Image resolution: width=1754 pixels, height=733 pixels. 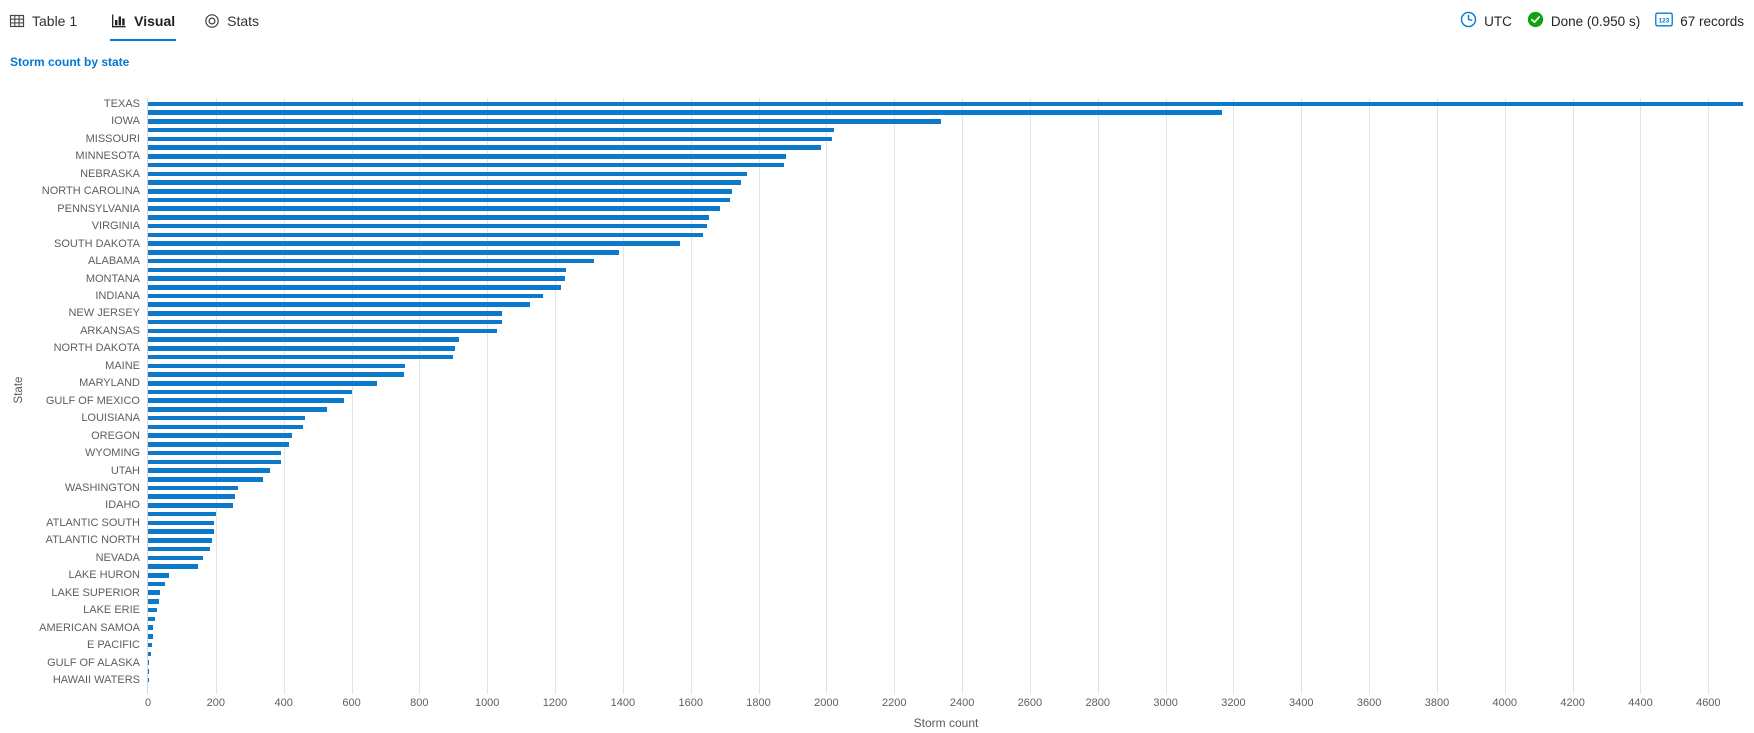 What do you see at coordinates (1699, 21) in the screenshot?
I see `record-count: 123 67 records` at bounding box center [1699, 21].